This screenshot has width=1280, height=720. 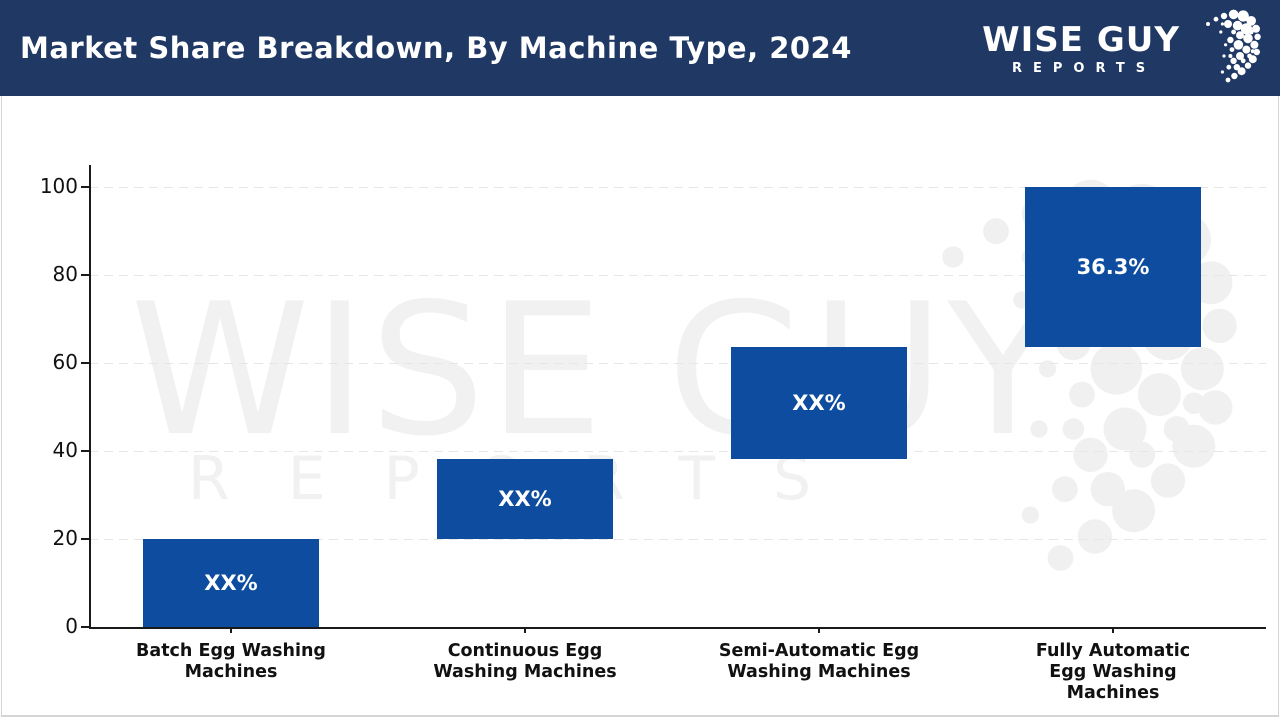 I want to click on x-tick-label: Semi-Automatic Egg Washing Machines, so click(x=819, y=661).